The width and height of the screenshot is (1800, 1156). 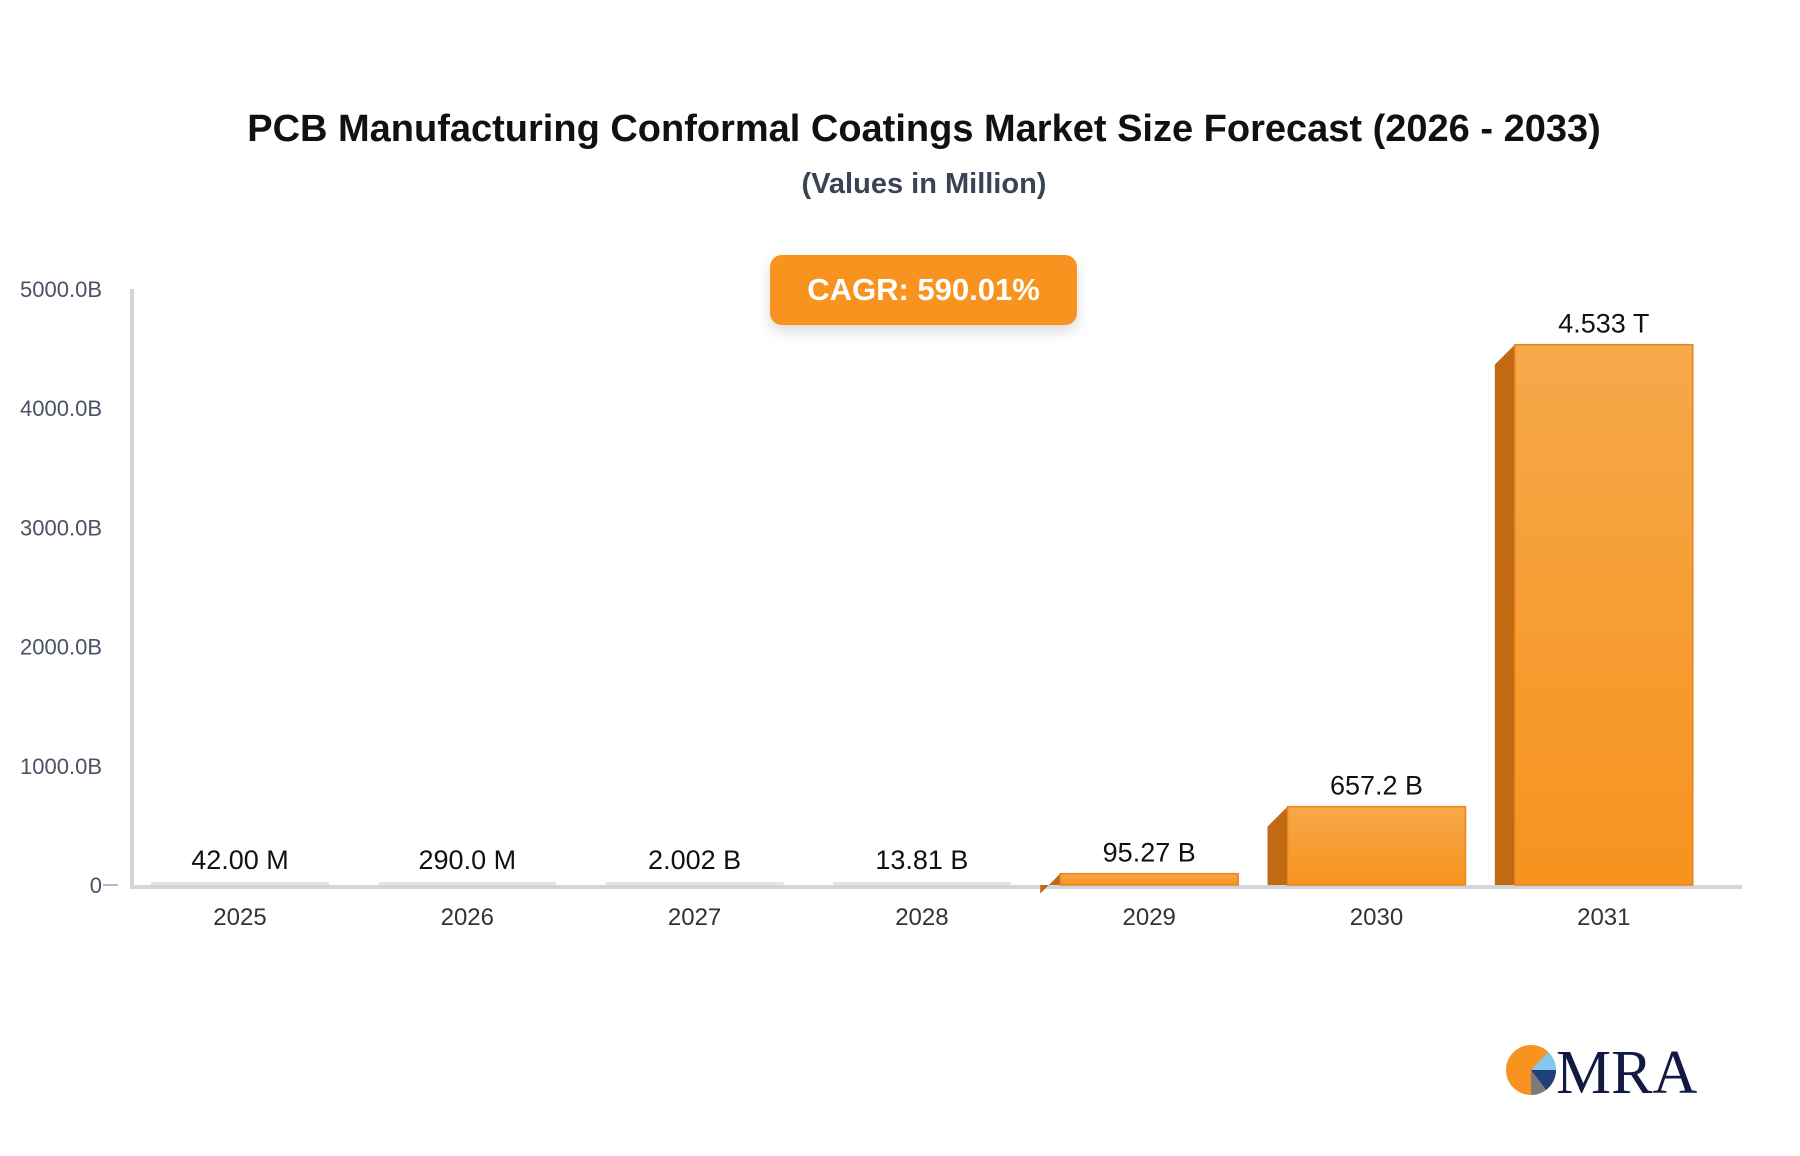 I want to click on x-tick-label: 2031, so click(x=1603, y=917).